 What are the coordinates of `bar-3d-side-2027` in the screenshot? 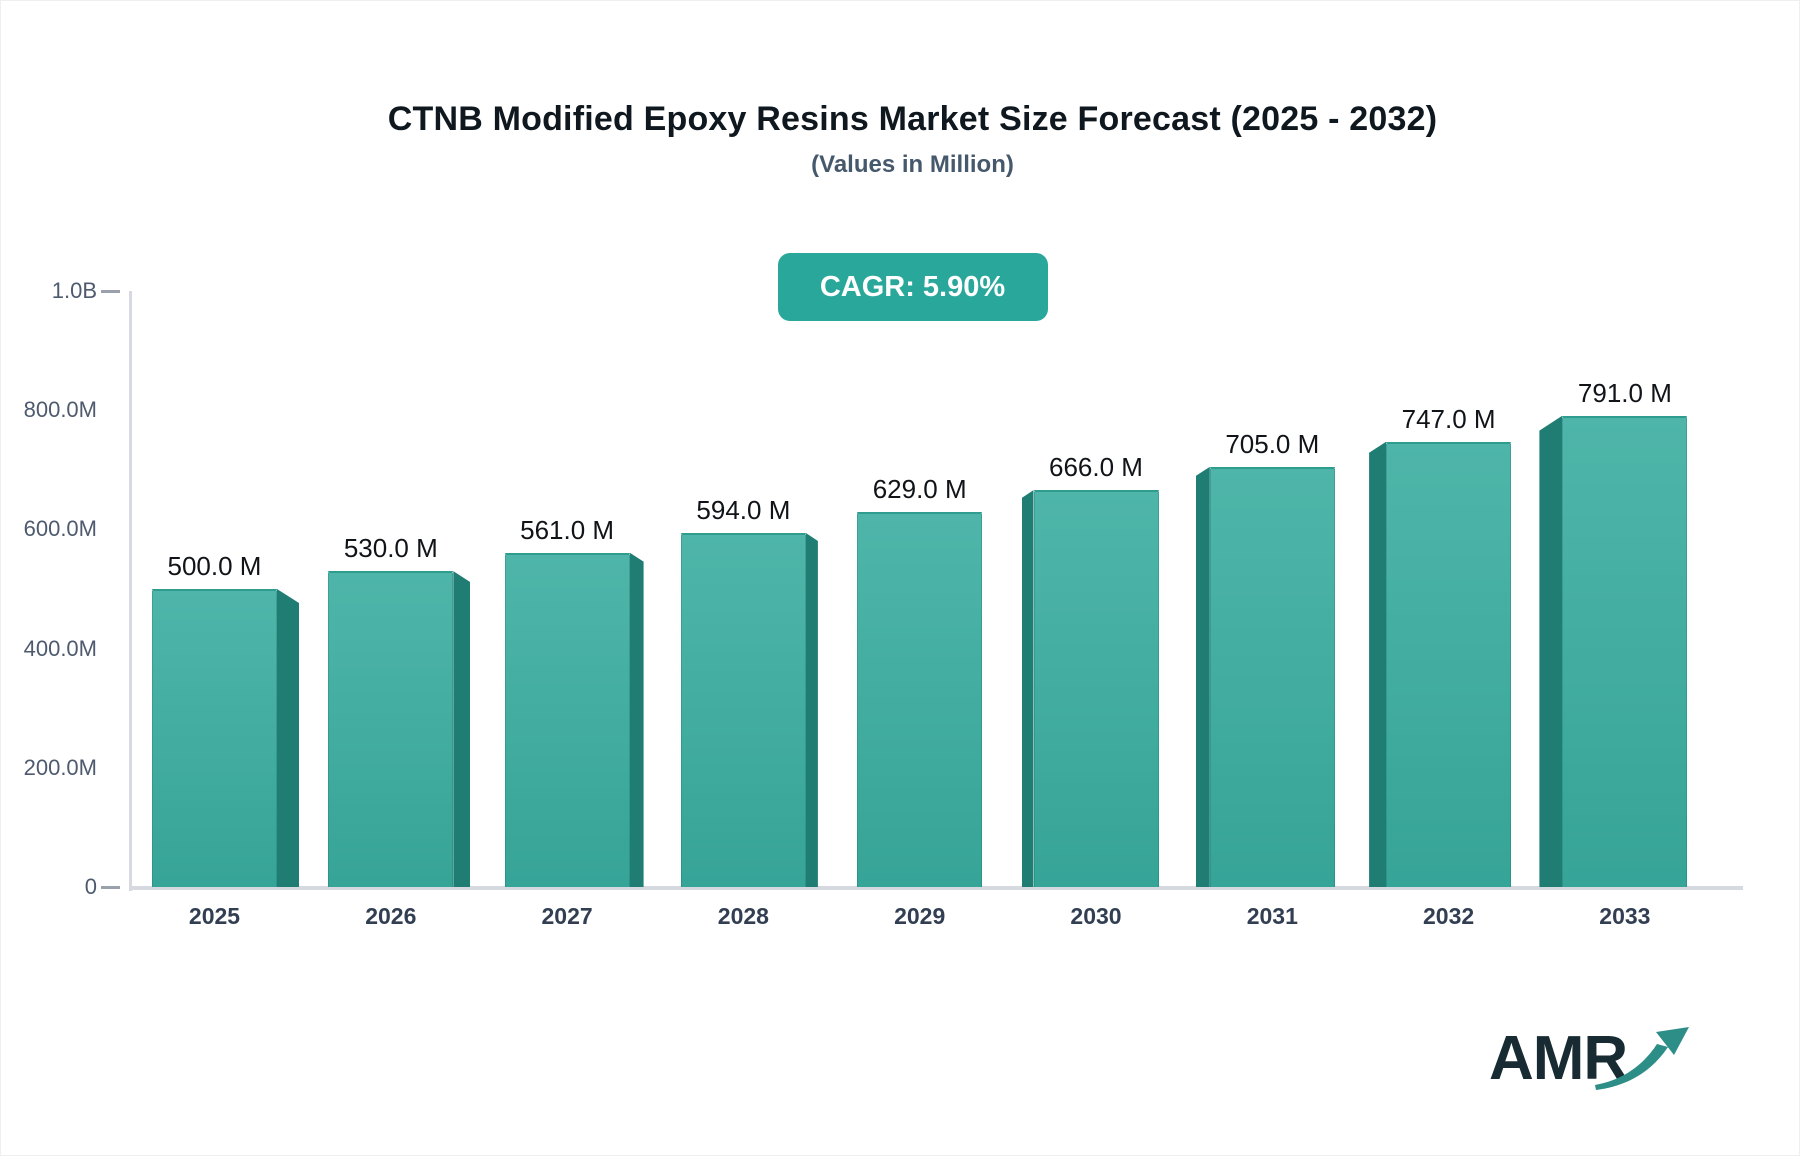 It's located at (636, 719).